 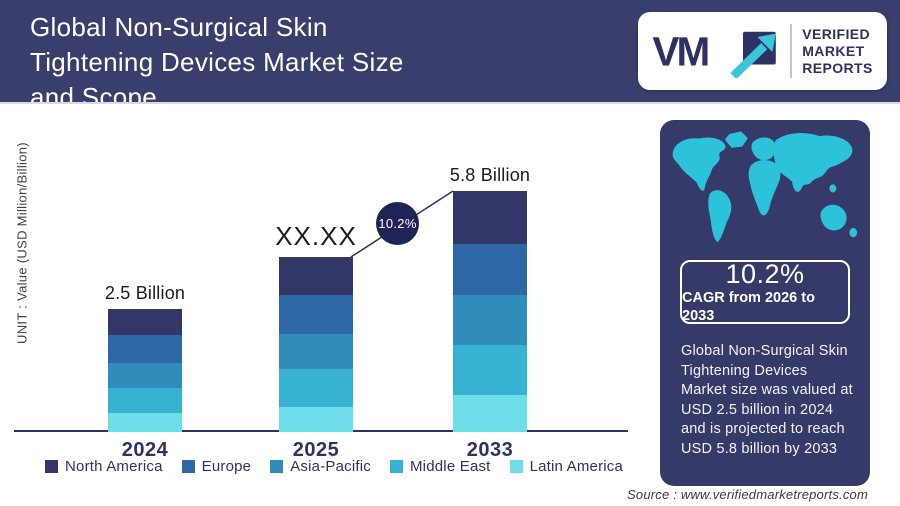 I want to click on x-axis-label-2033: 2033, so click(x=490, y=450).